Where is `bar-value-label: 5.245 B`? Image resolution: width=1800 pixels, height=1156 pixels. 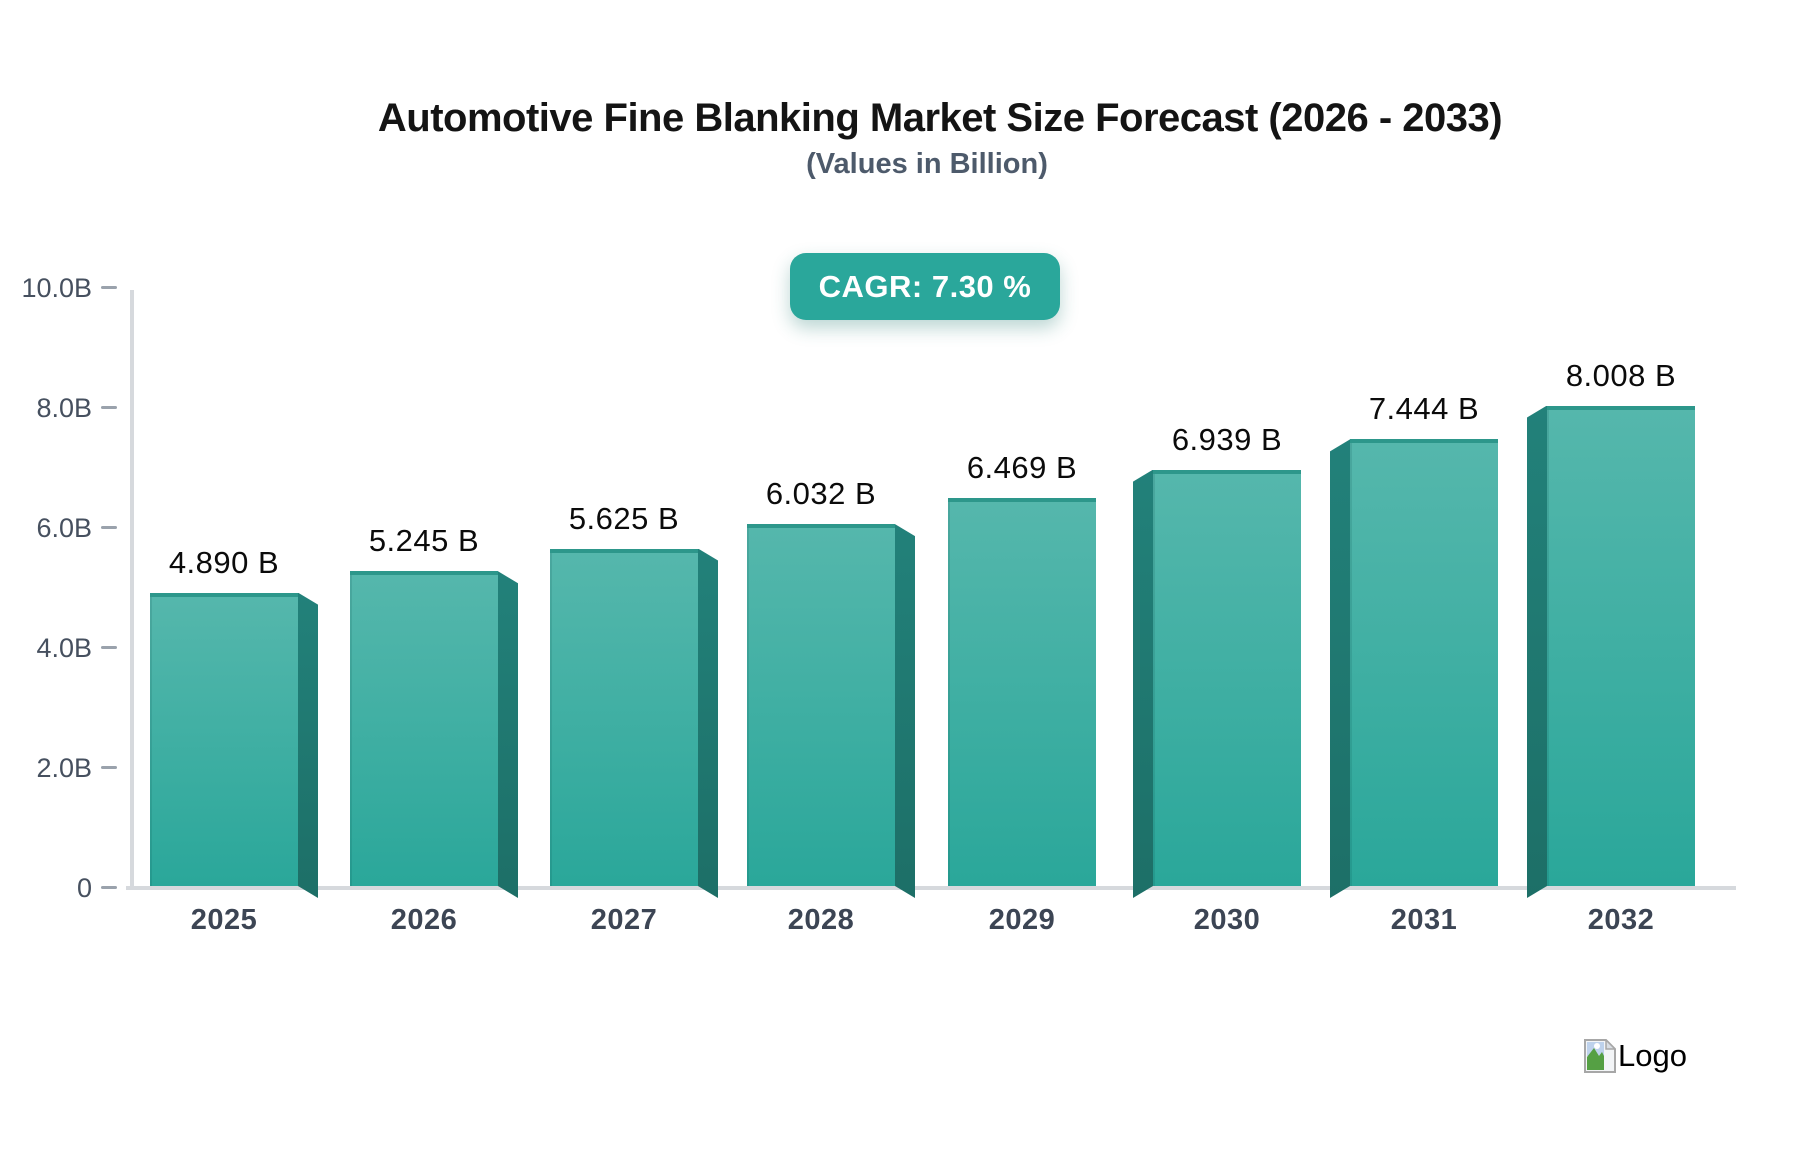
bar-value-label: 5.245 B is located at coordinates (424, 541).